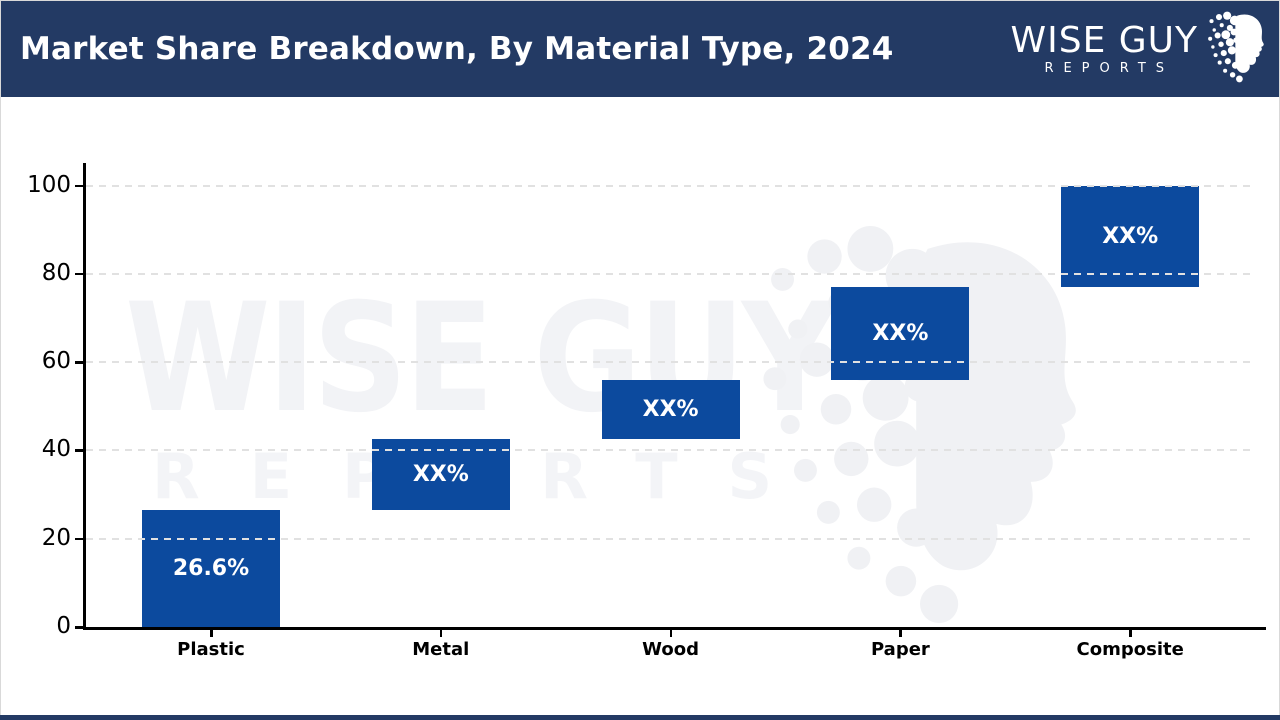 This screenshot has height=720, width=1280. I want to click on x-tick-metal, so click(441, 633).